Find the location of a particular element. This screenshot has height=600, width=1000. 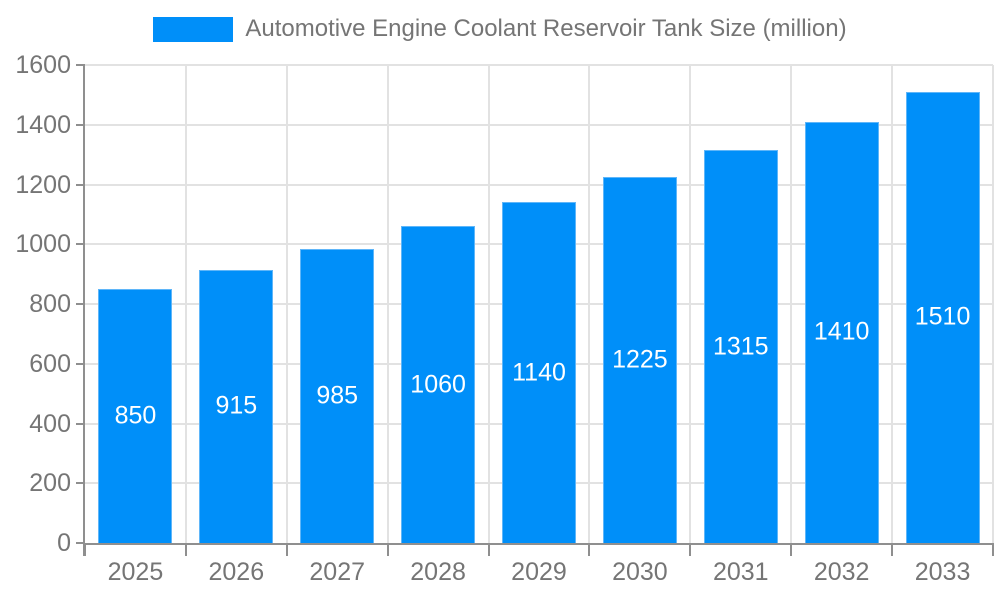

bar-value-label: 985 is located at coordinates (337, 395).